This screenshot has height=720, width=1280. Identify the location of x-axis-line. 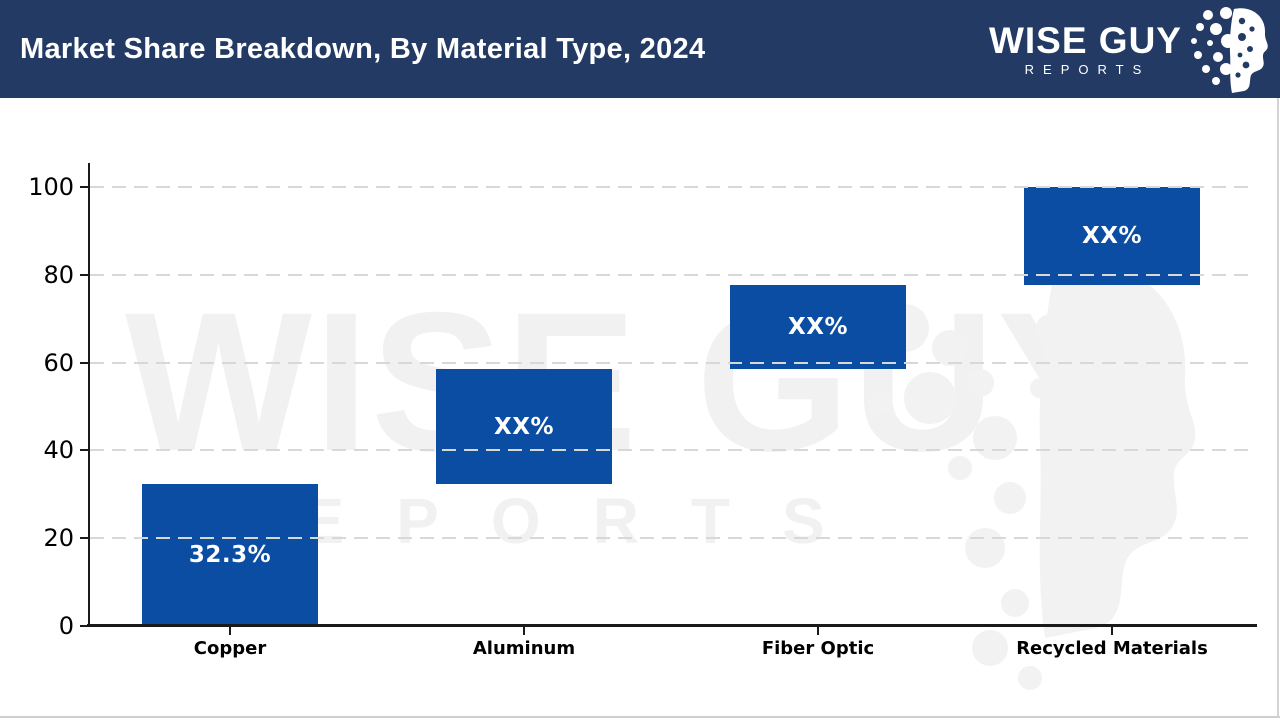
(672, 625).